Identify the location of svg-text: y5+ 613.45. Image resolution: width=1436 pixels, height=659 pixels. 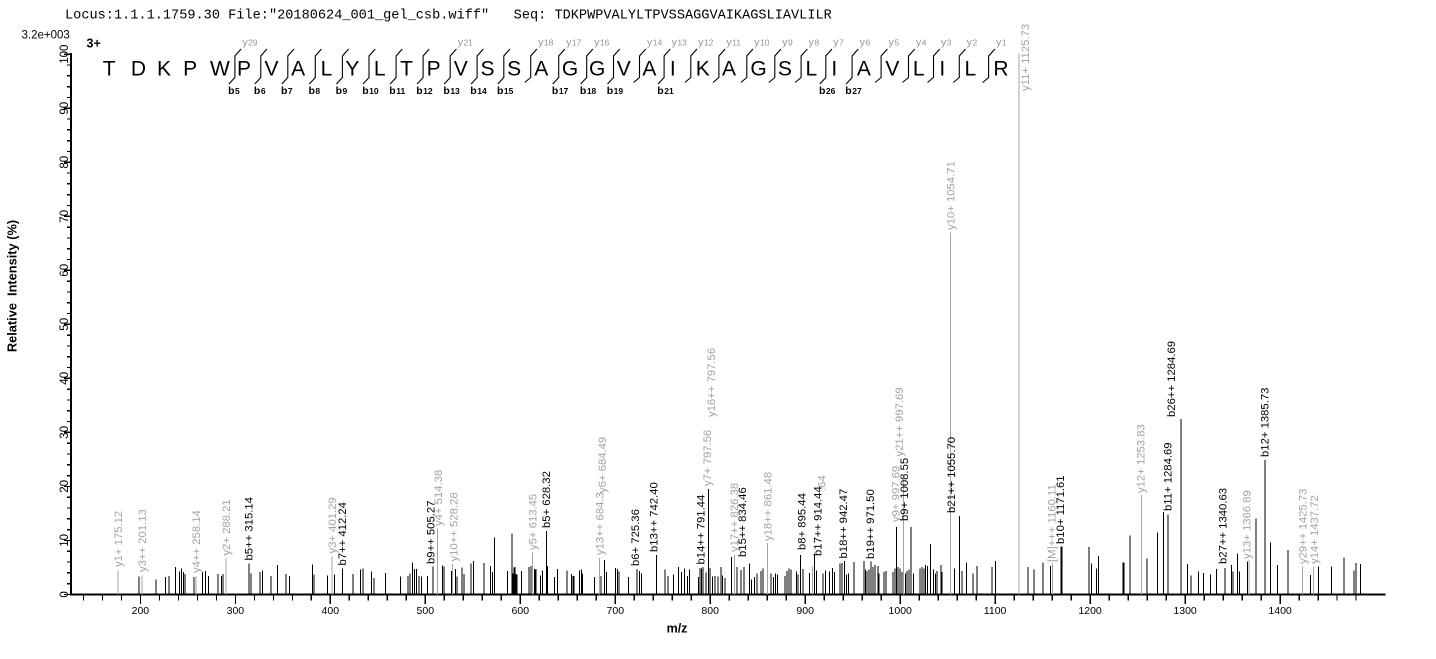
(534, 522).